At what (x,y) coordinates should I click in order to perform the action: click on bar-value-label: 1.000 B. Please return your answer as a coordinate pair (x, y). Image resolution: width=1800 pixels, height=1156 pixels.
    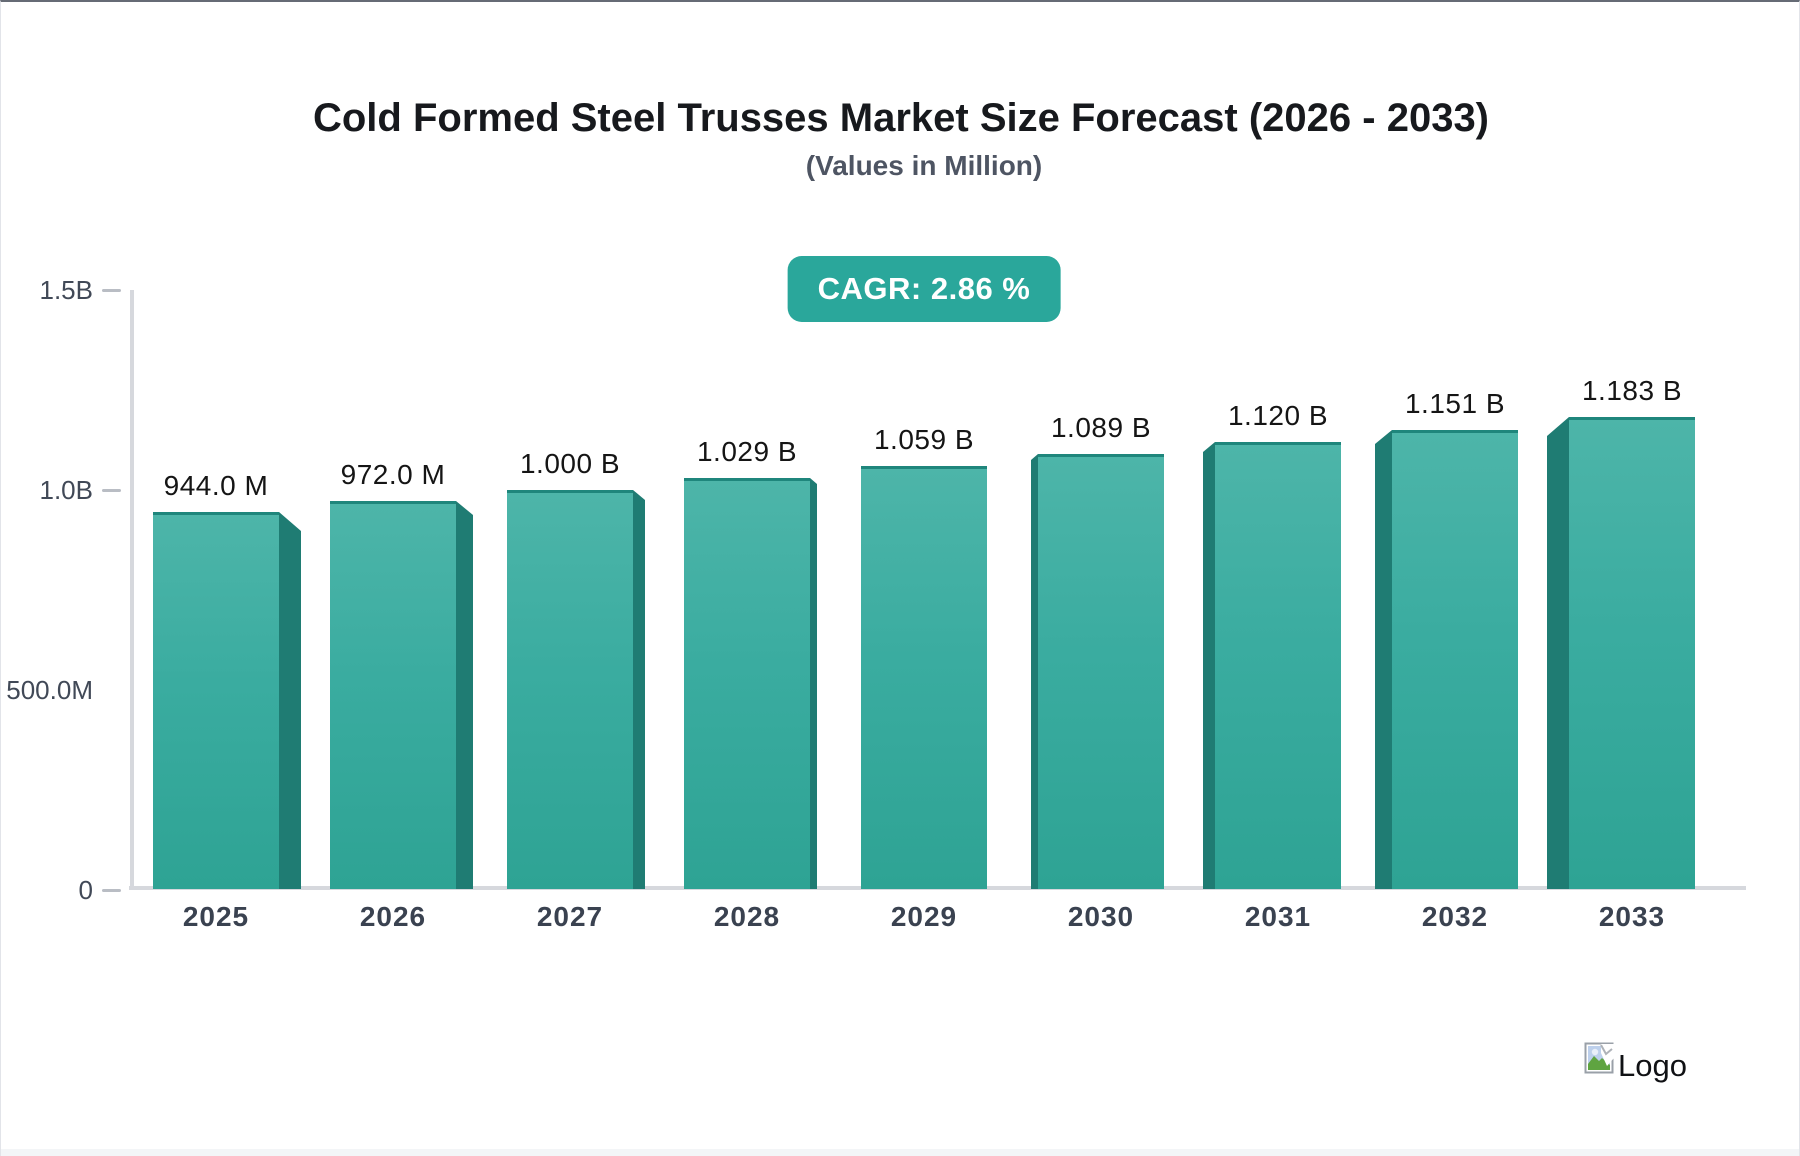
    Looking at the image, I should click on (570, 463).